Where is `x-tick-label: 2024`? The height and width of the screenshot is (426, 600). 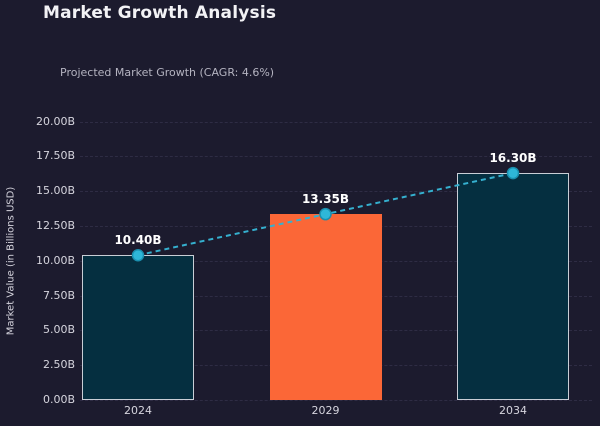 x-tick-label: 2024 is located at coordinates (138, 410).